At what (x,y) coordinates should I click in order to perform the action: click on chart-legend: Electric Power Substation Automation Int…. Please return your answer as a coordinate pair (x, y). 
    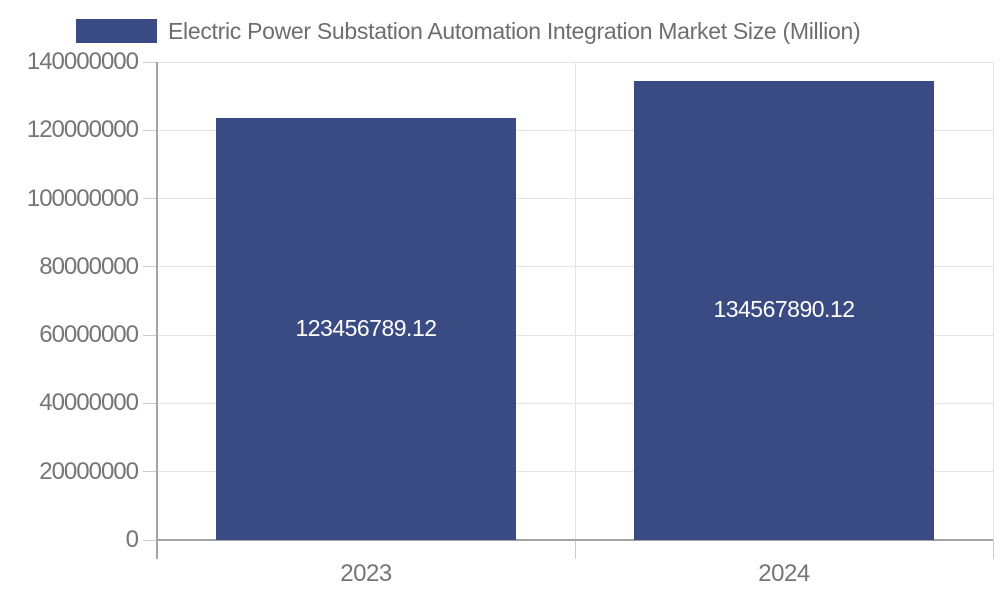
    Looking at the image, I should click on (500, 31).